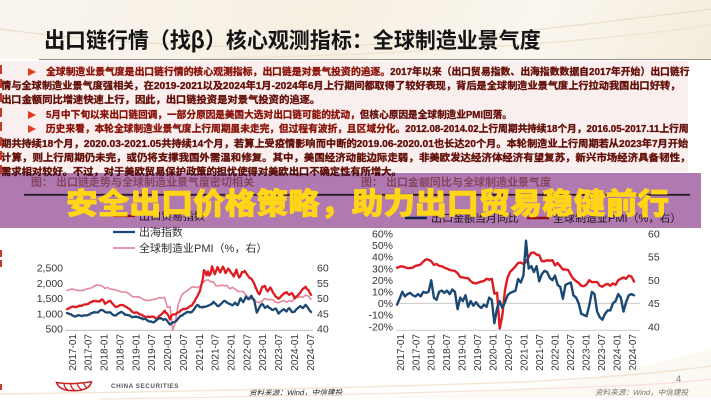 This screenshot has width=711, height=400. What do you see at coordinates (50, 299) in the screenshot?
I see `svg-text: 1,500` at bounding box center [50, 299].